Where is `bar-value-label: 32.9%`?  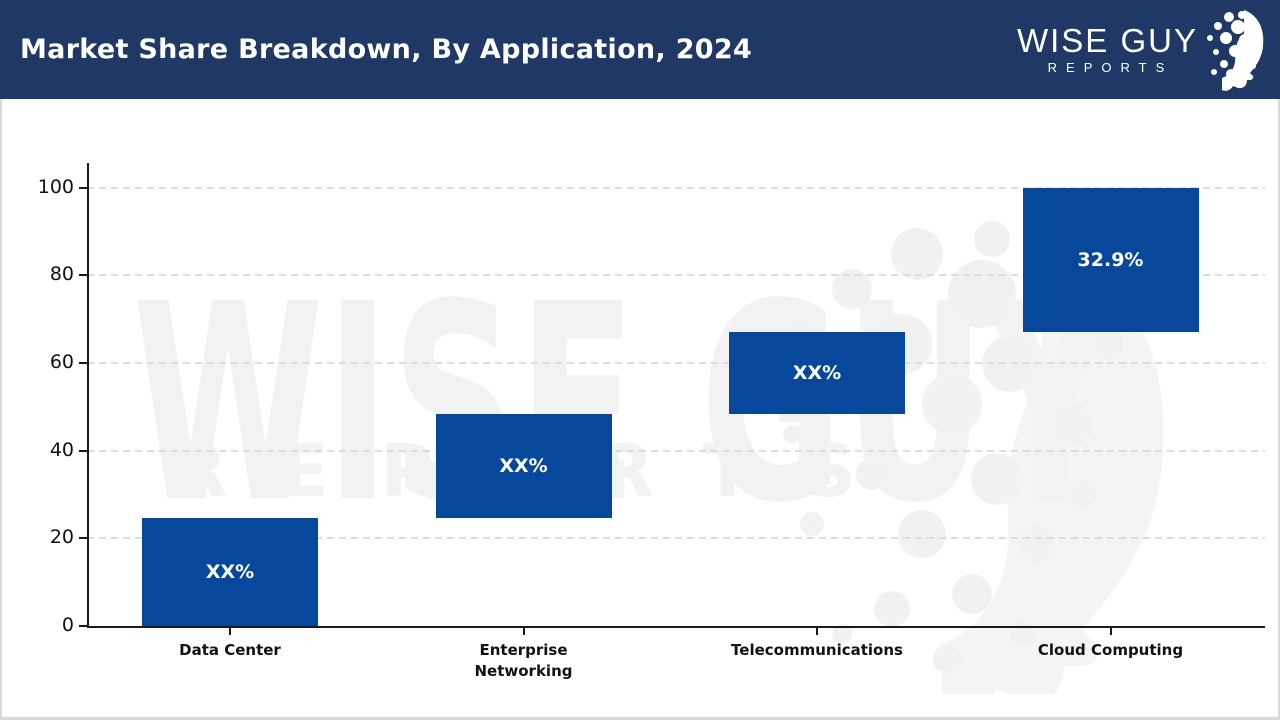 bar-value-label: 32.9% is located at coordinates (1110, 259).